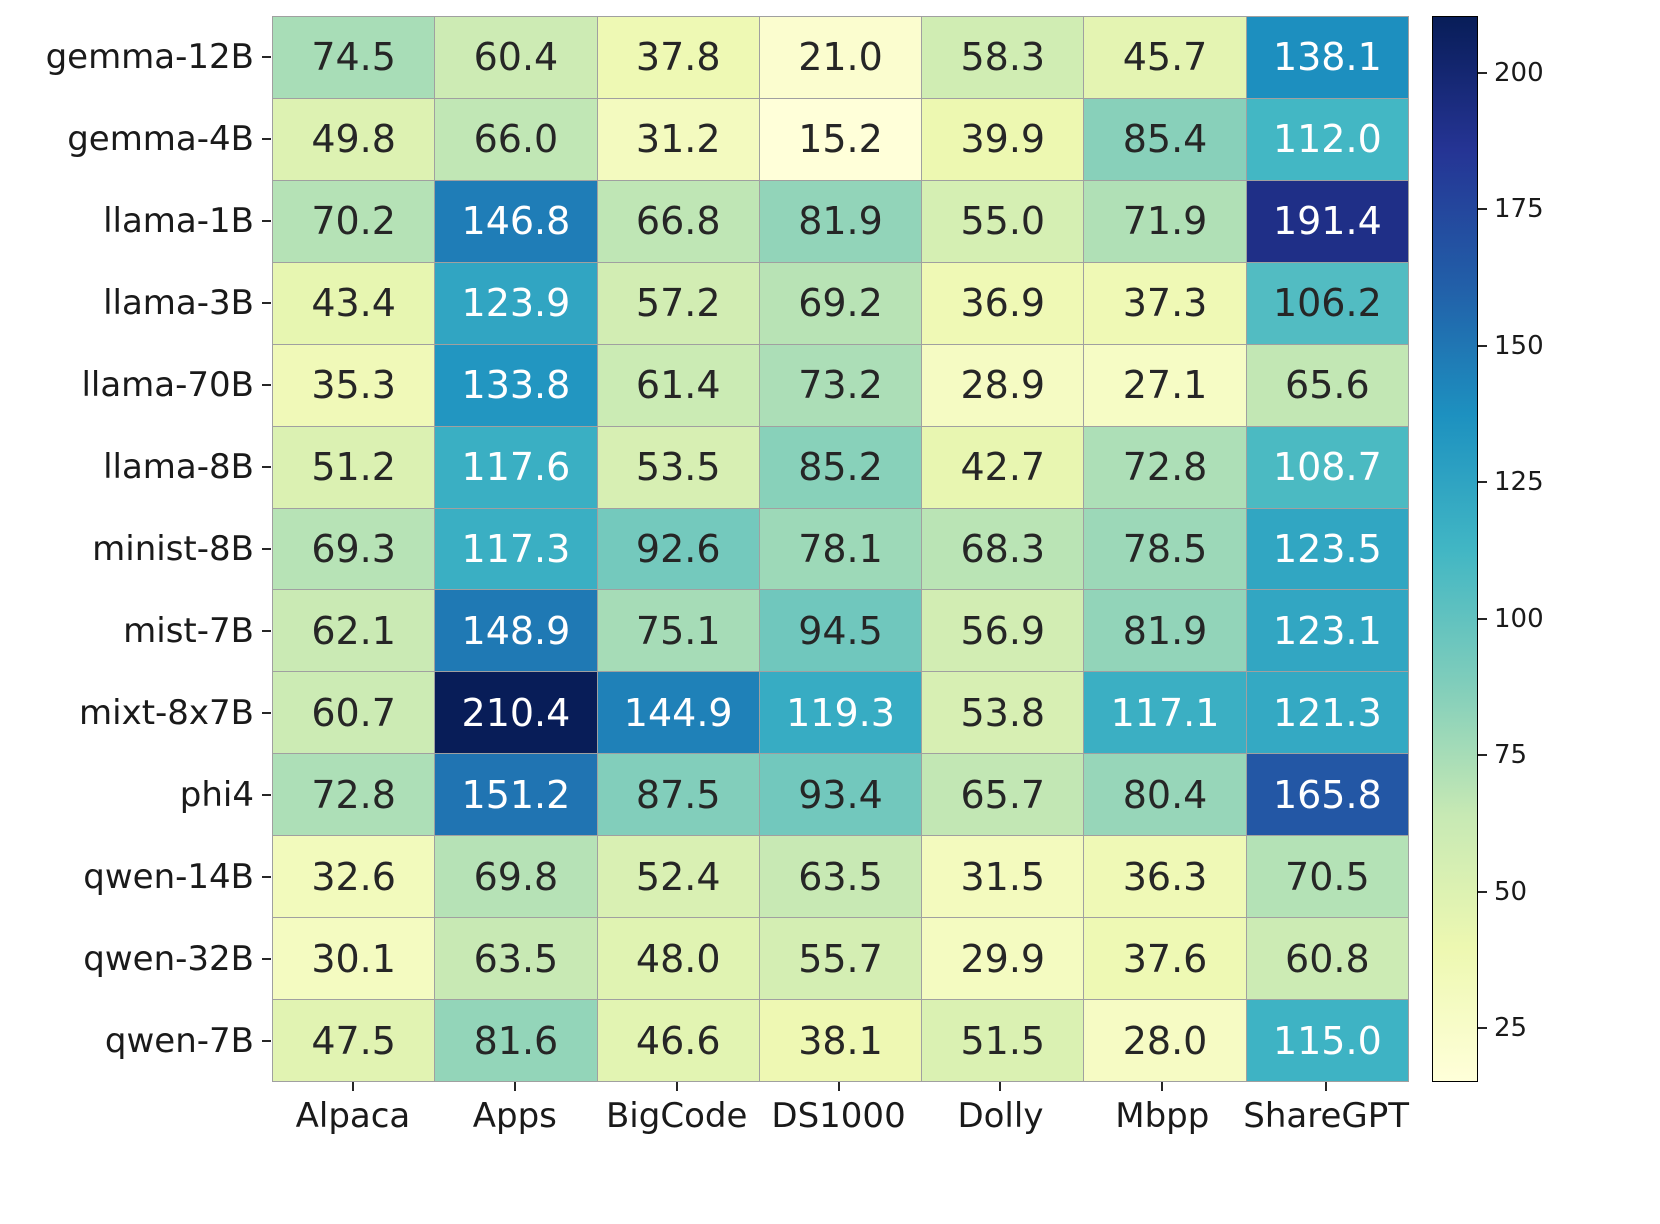 Image resolution: width=1660 pixels, height=1224 pixels. I want to click on heatmap-cell: 60.7, so click(354, 713).